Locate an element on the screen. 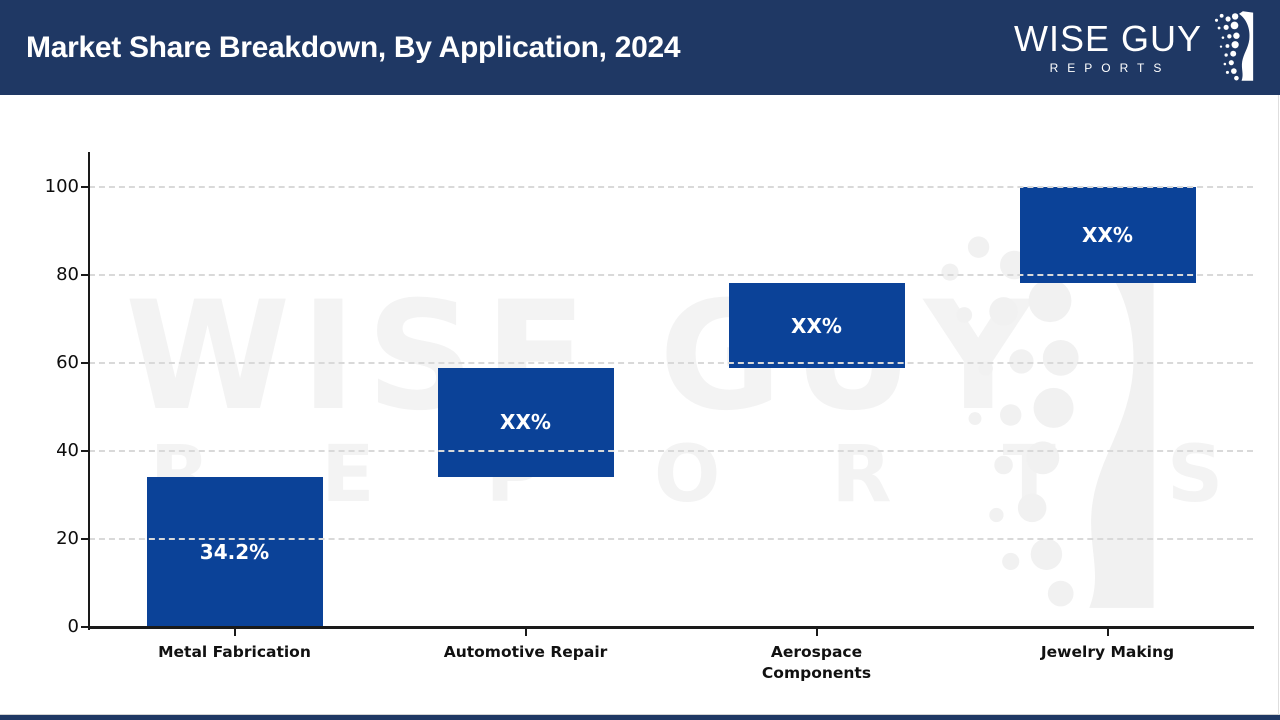 Image resolution: width=1280 pixels, height=720 pixels. y-tick-label: 100 is located at coordinates (61, 186).